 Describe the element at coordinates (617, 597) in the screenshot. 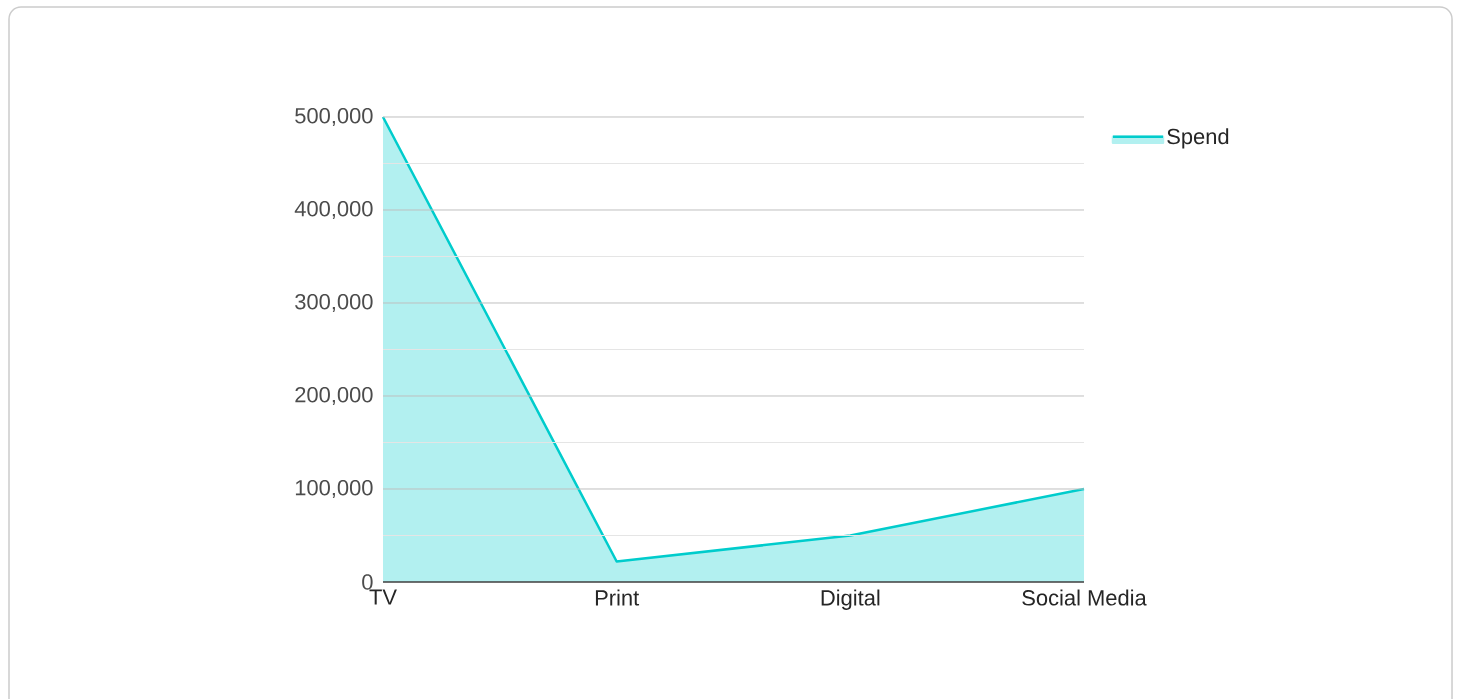

I see `x-tick-label: Print` at that location.